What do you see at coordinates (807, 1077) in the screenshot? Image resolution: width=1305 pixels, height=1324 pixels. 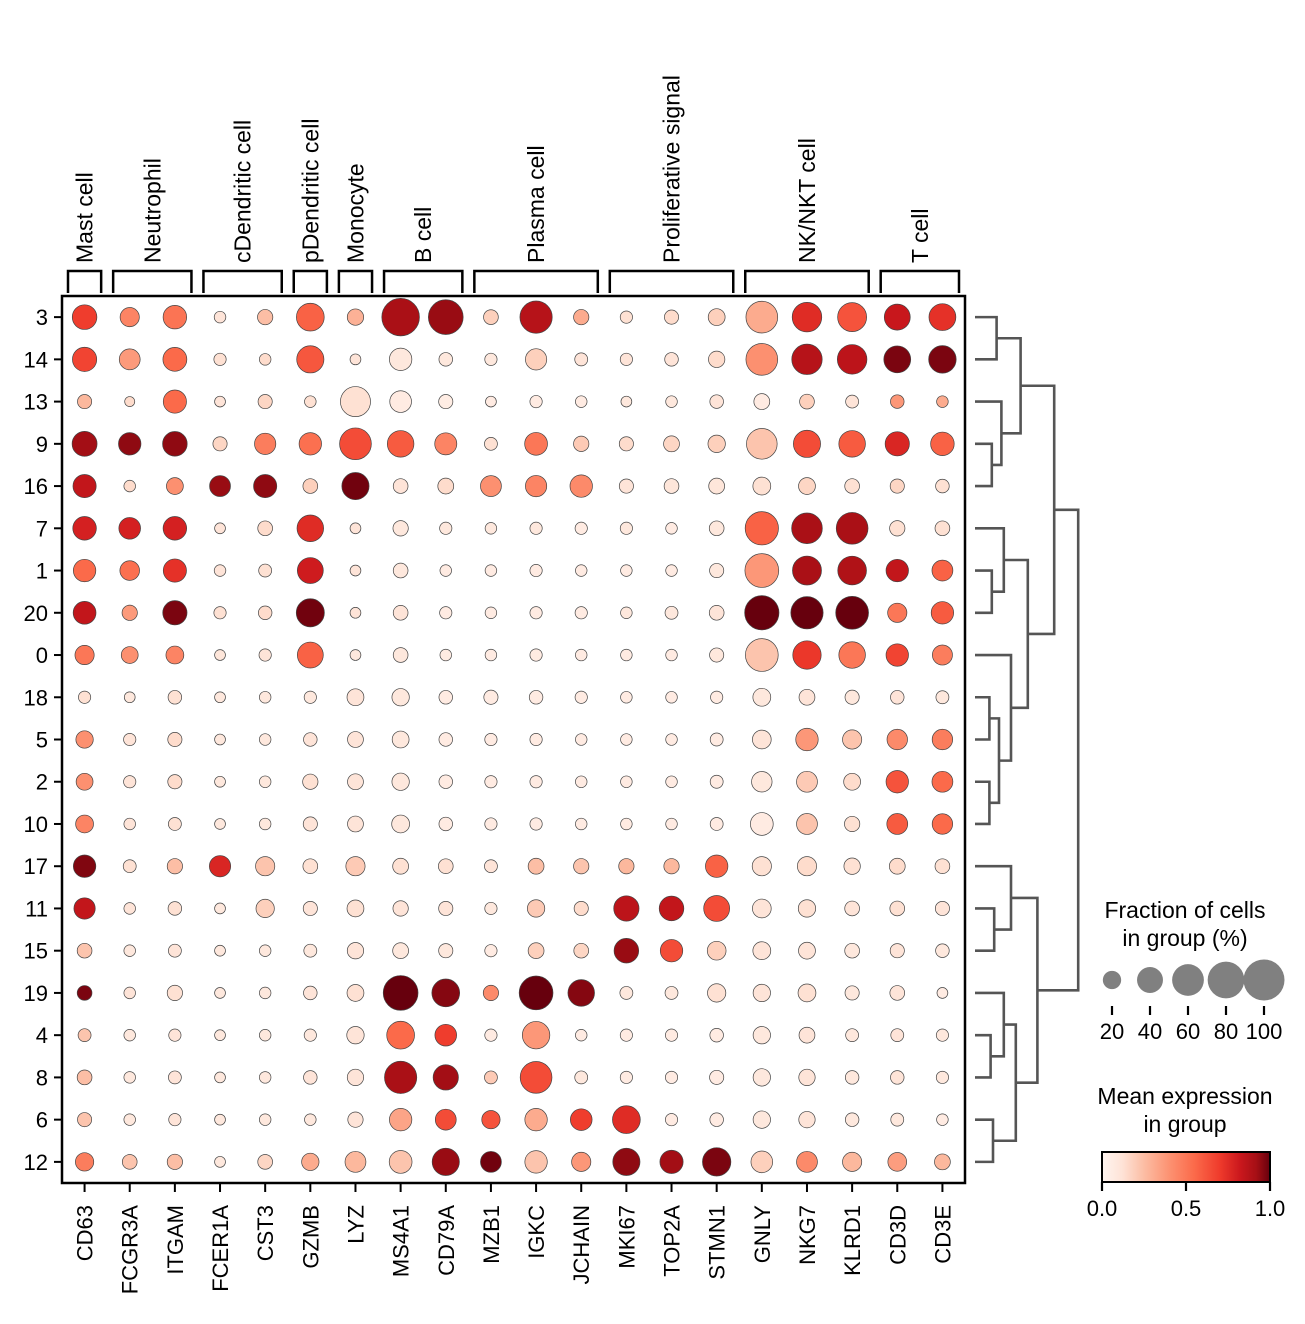 I see `dot-8-NKG7` at bounding box center [807, 1077].